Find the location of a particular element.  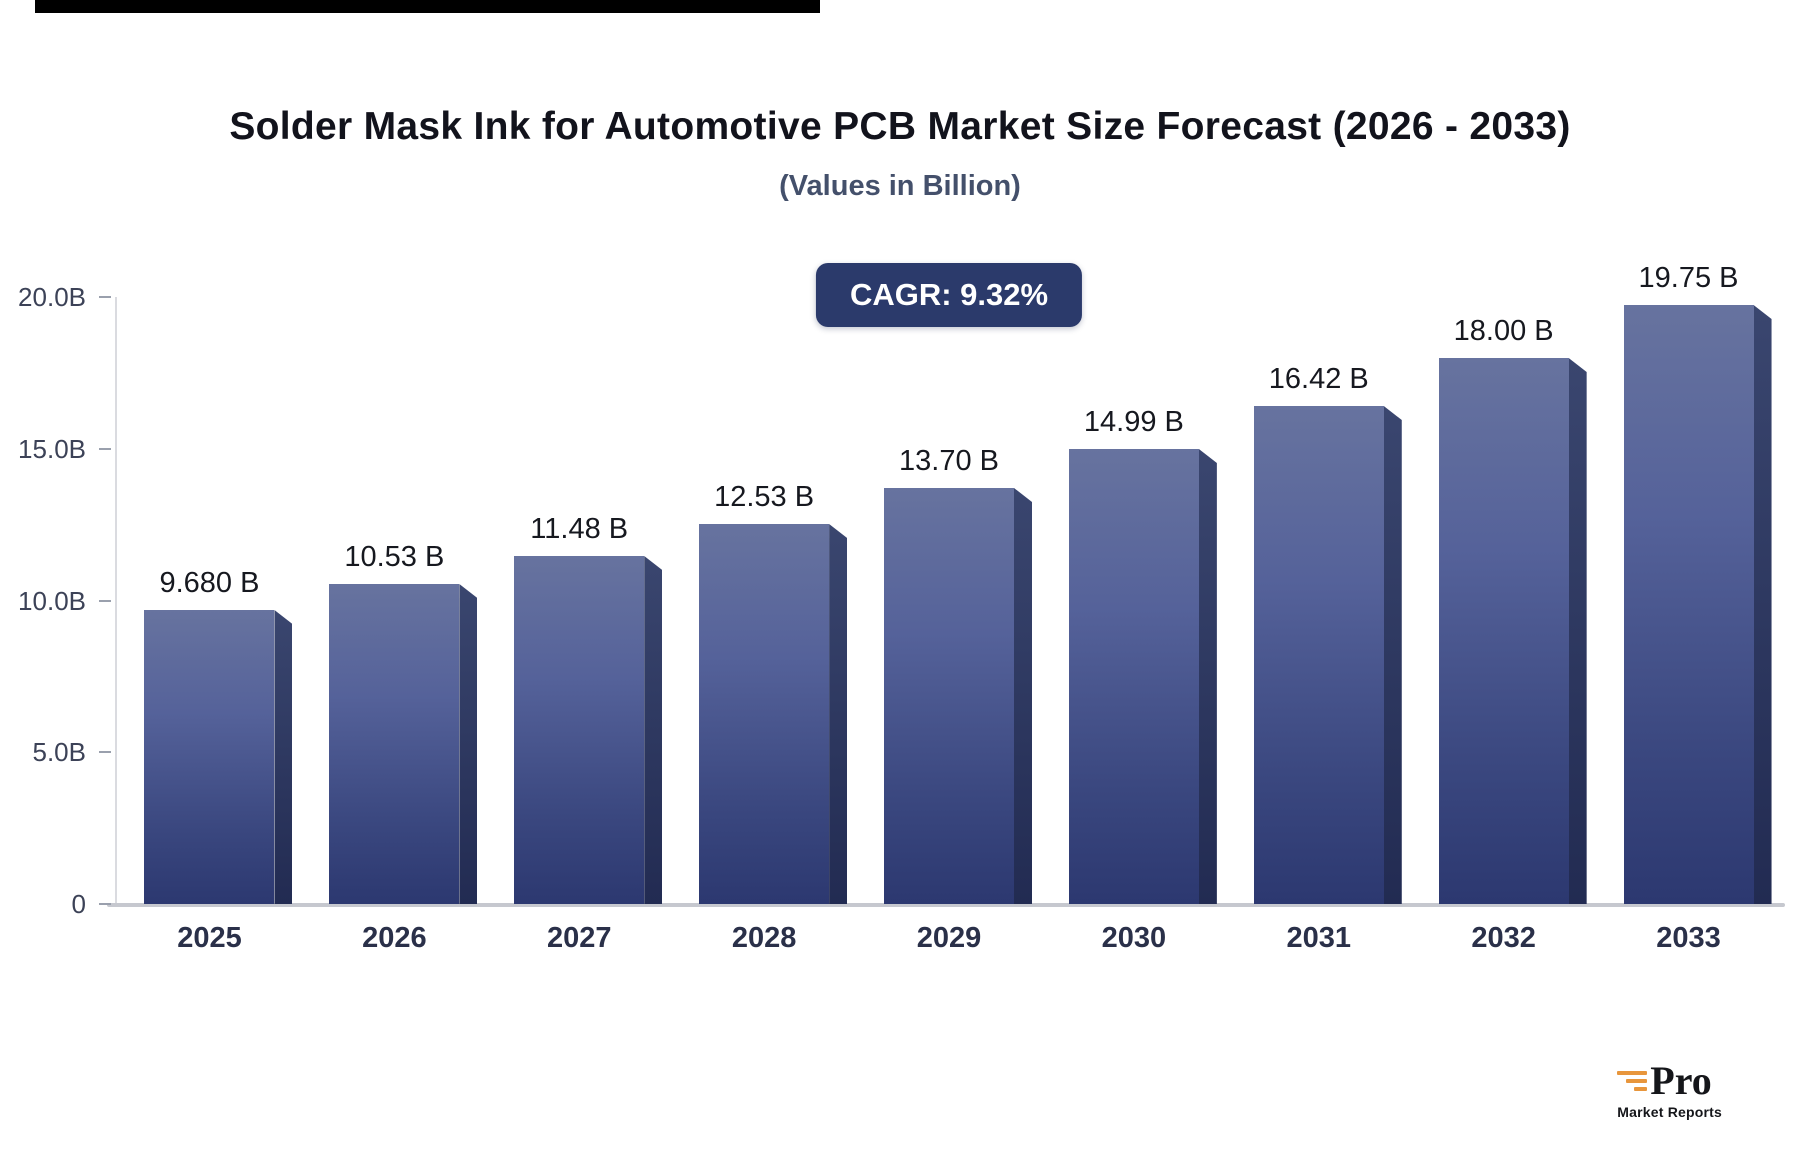

bar-value-label: 14.99 B is located at coordinates (1133, 422).